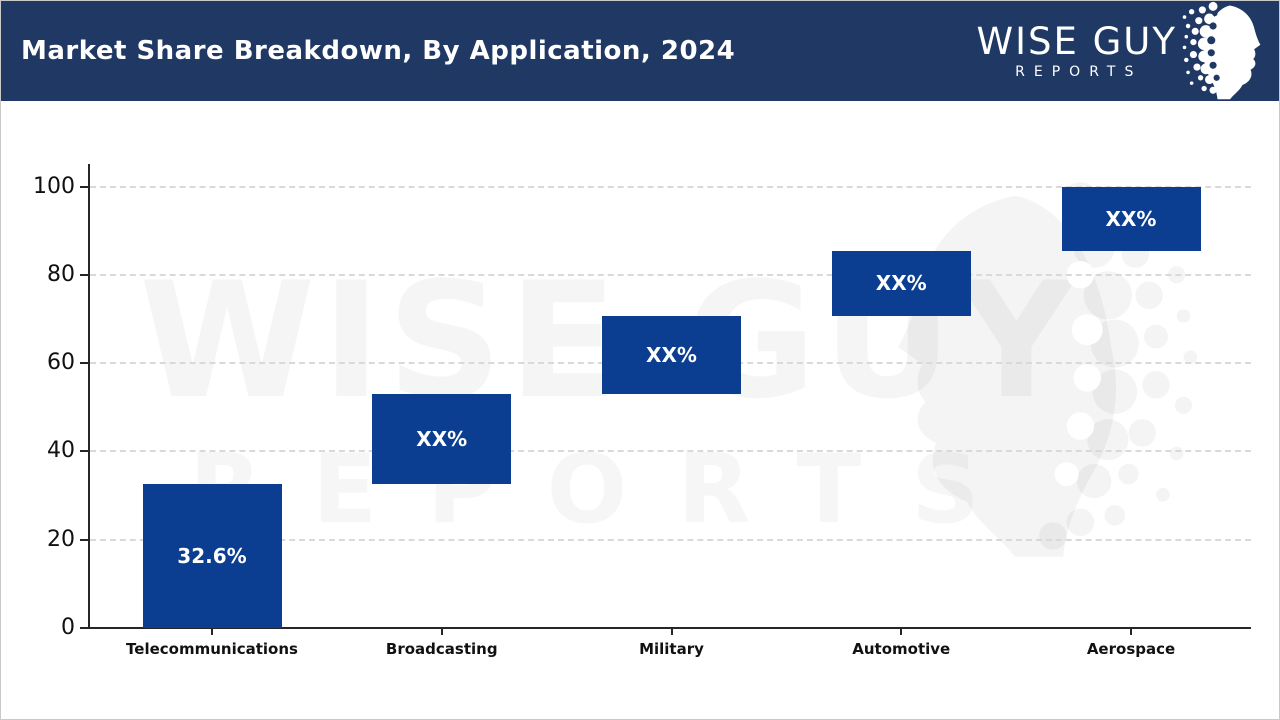 The image size is (1280, 720). What do you see at coordinates (1131, 649) in the screenshot?
I see `x-axis-label-aerospace: Aerospace` at bounding box center [1131, 649].